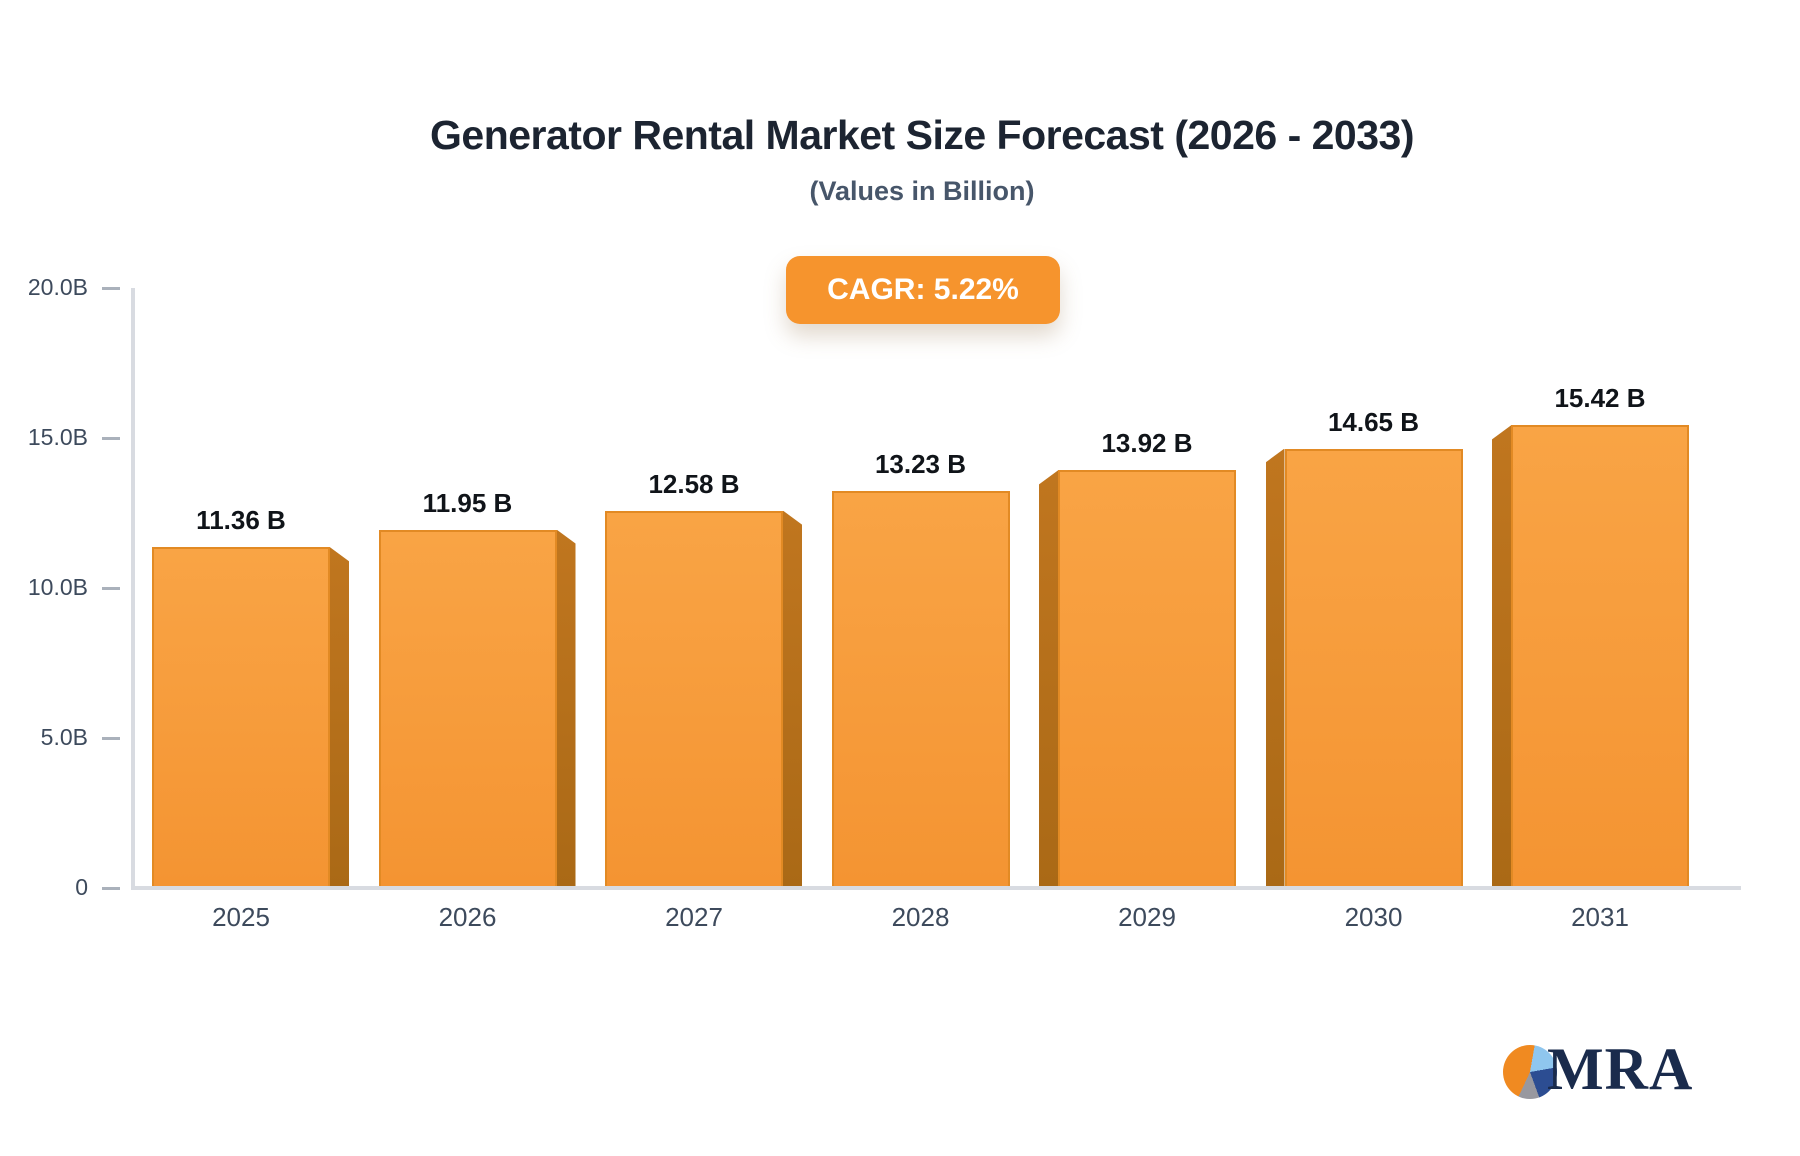  I want to click on y-tick-label: 0, so click(81, 887).